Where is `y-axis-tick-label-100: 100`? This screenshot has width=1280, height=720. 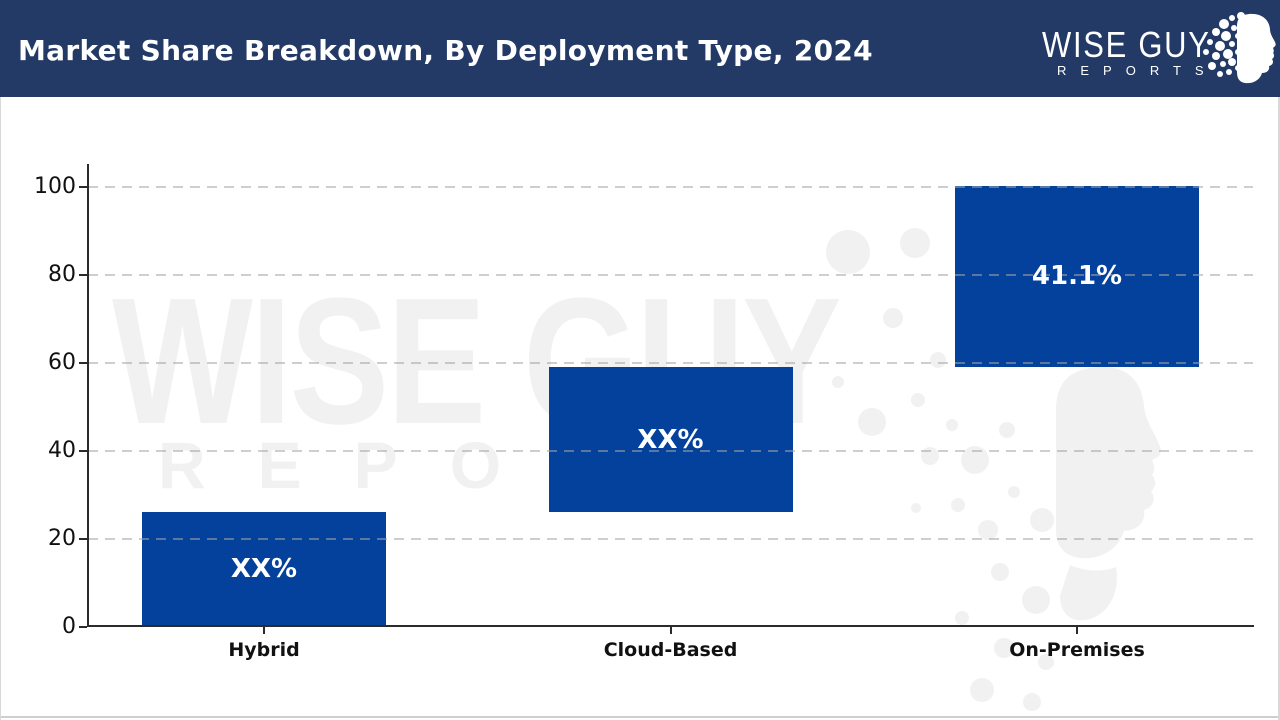 y-axis-tick-label-100: 100 is located at coordinates (55, 186).